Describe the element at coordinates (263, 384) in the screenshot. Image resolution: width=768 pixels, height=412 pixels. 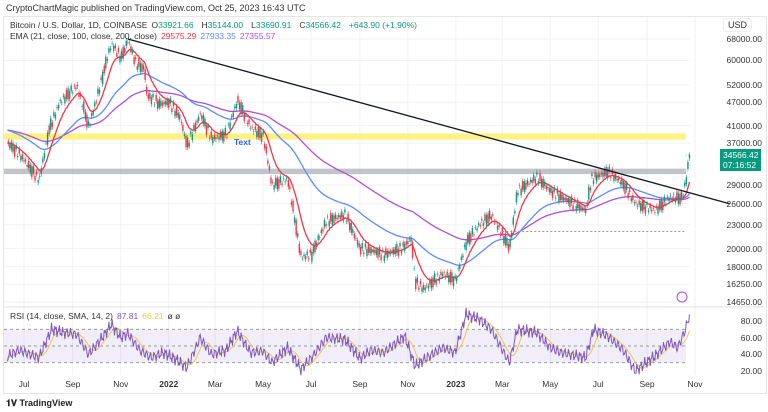
I see `time-tick: May` at that location.